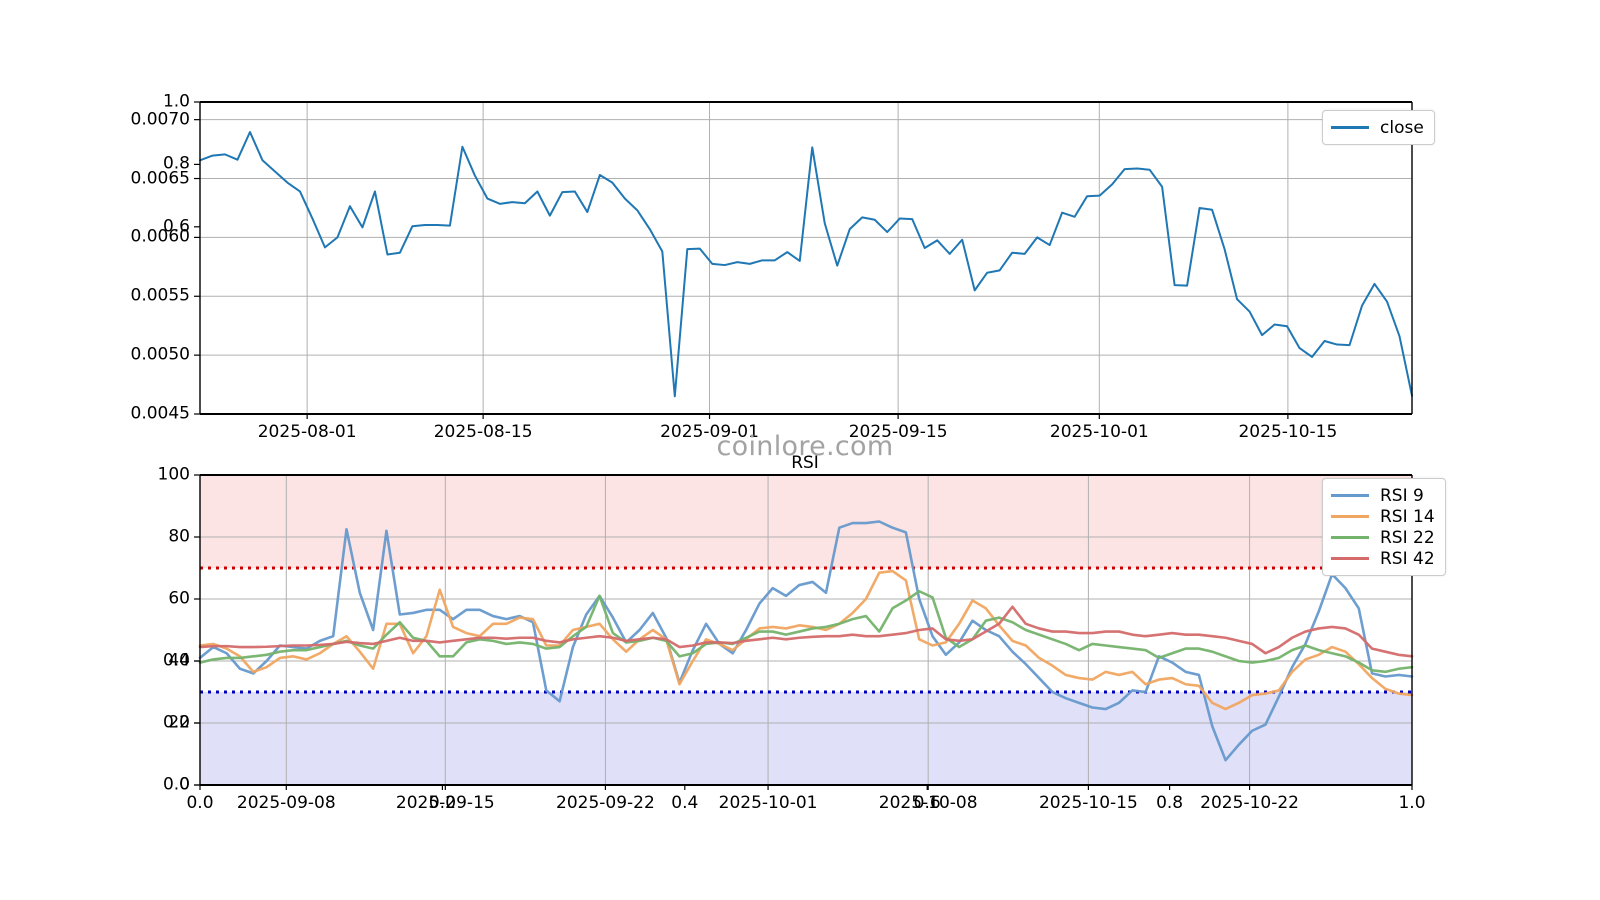  Describe the element at coordinates (160, 295) in the screenshot. I see `price-y-tick-label: 0.0055` at that location.